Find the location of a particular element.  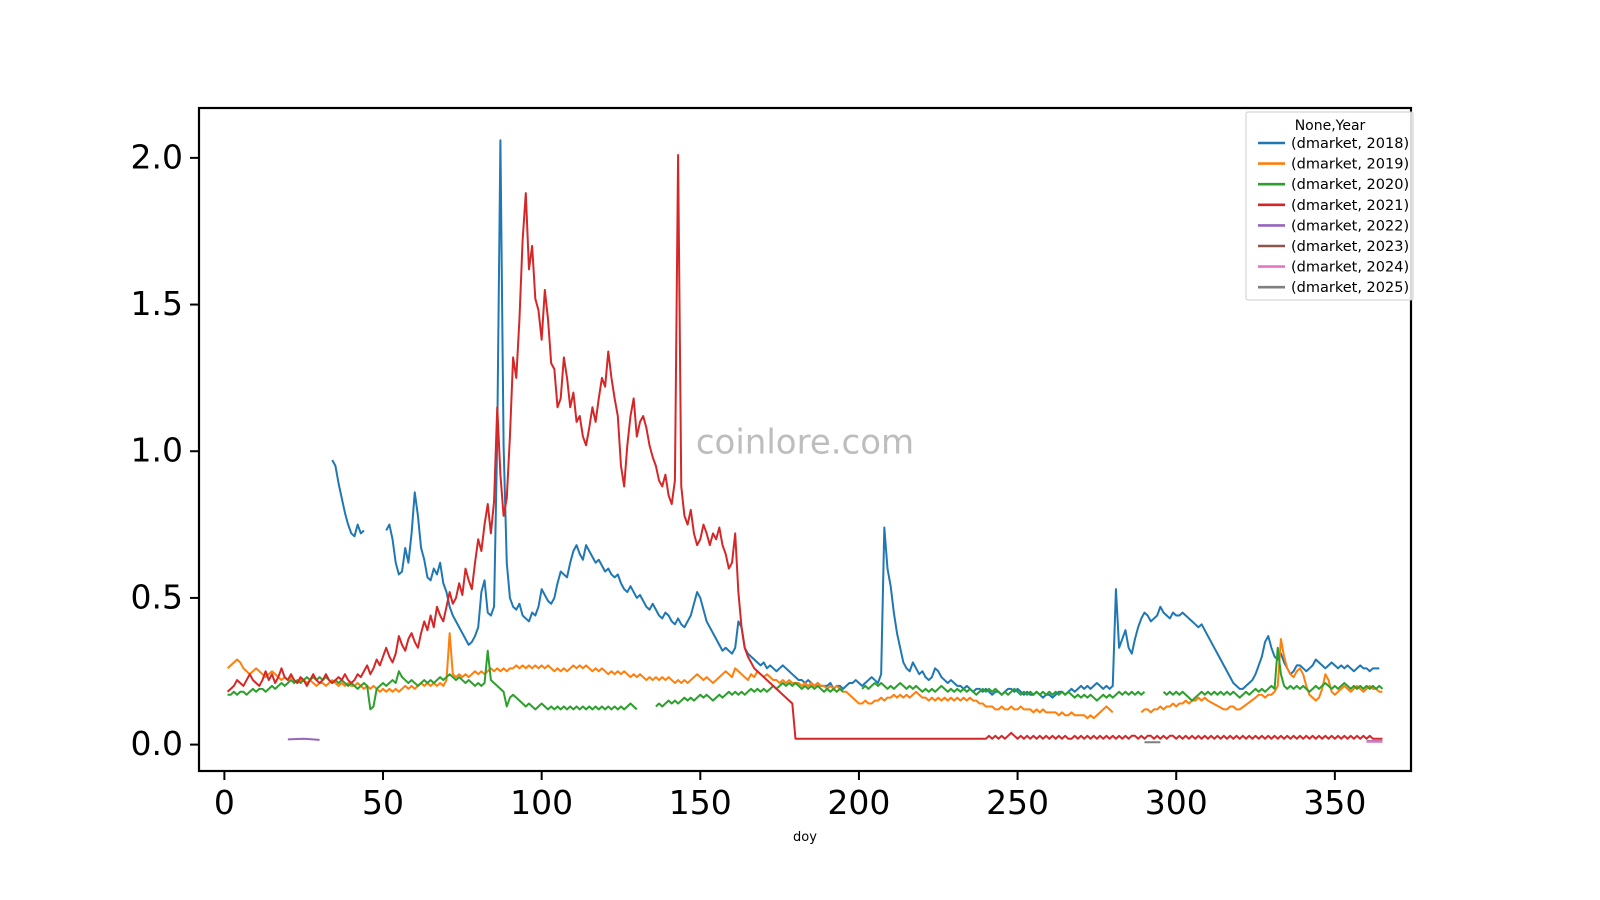

x-axis-ticks: 0 50 100 150 200 250 300 350 is located at coordinates (790, 796).